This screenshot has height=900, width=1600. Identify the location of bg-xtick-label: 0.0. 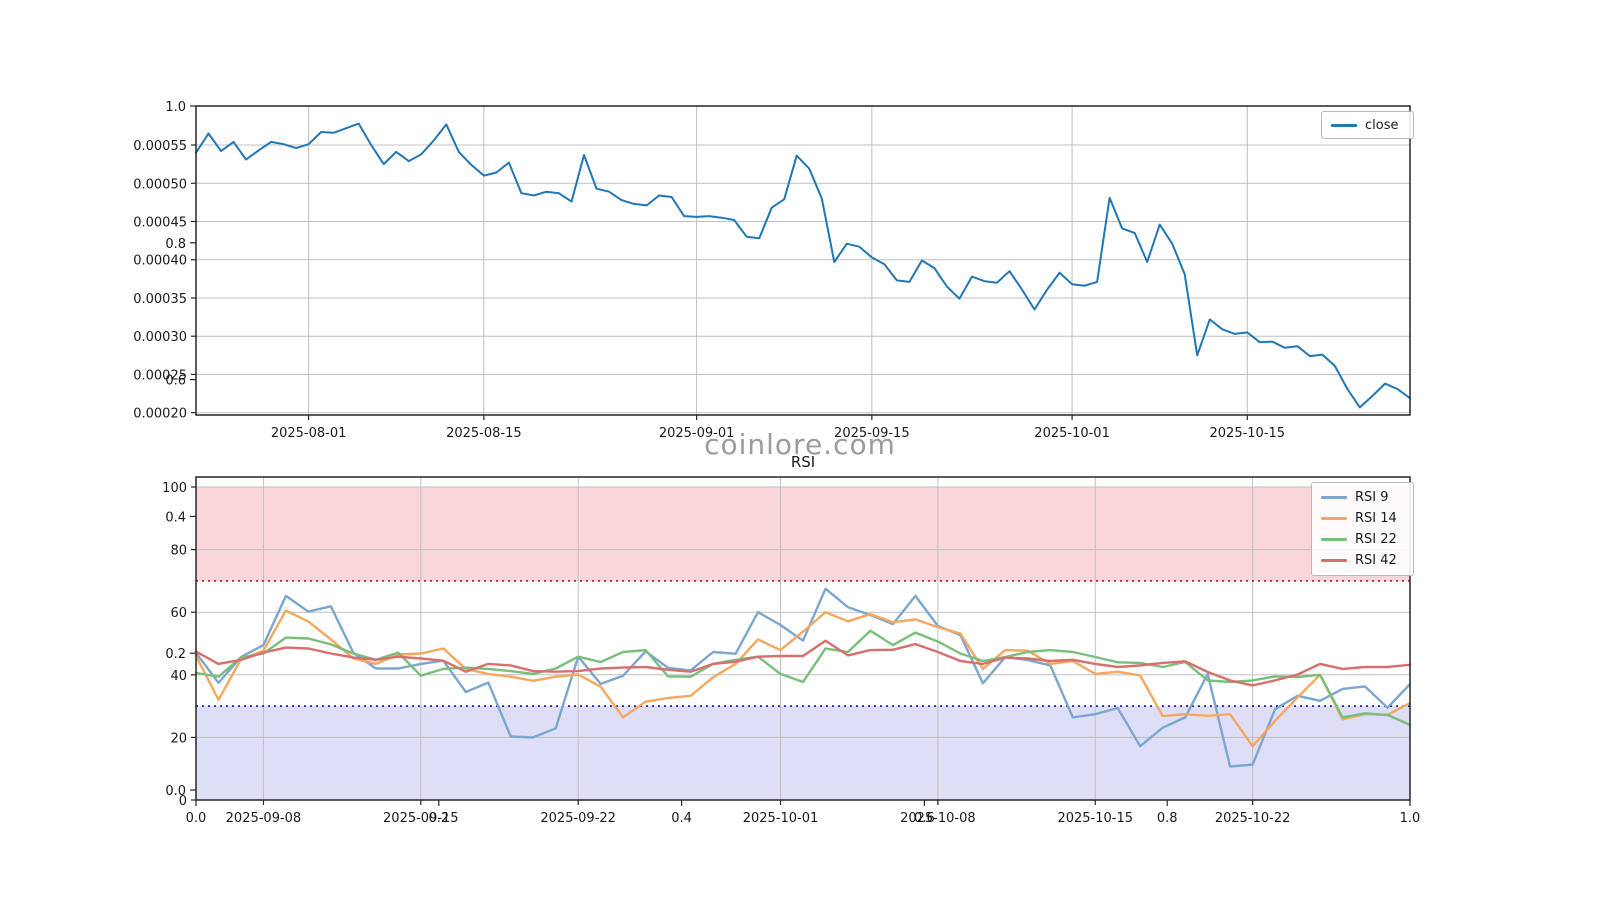
(196, 818).